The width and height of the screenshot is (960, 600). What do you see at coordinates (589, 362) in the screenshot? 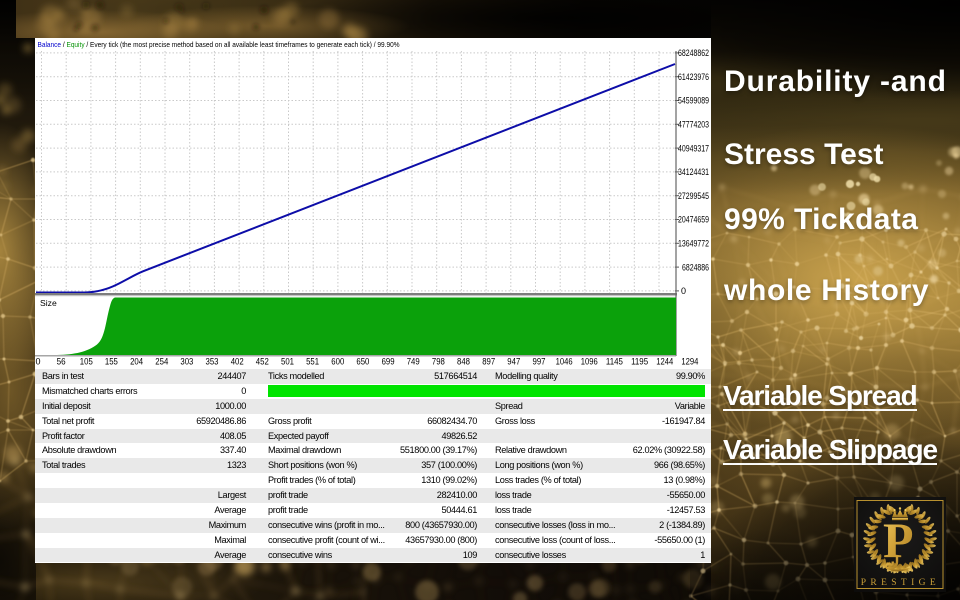
I see `svg-text: 1096` at bounding box center [589, 362].